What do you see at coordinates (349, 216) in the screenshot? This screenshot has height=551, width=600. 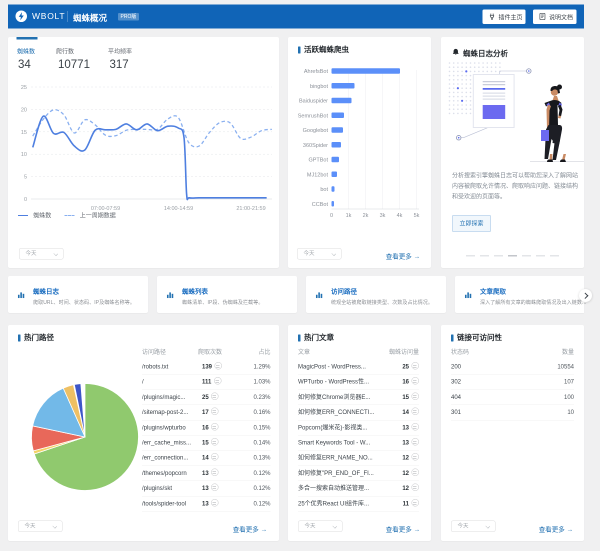 I see `svg-text: 1k` at bounding box center [349, 216].